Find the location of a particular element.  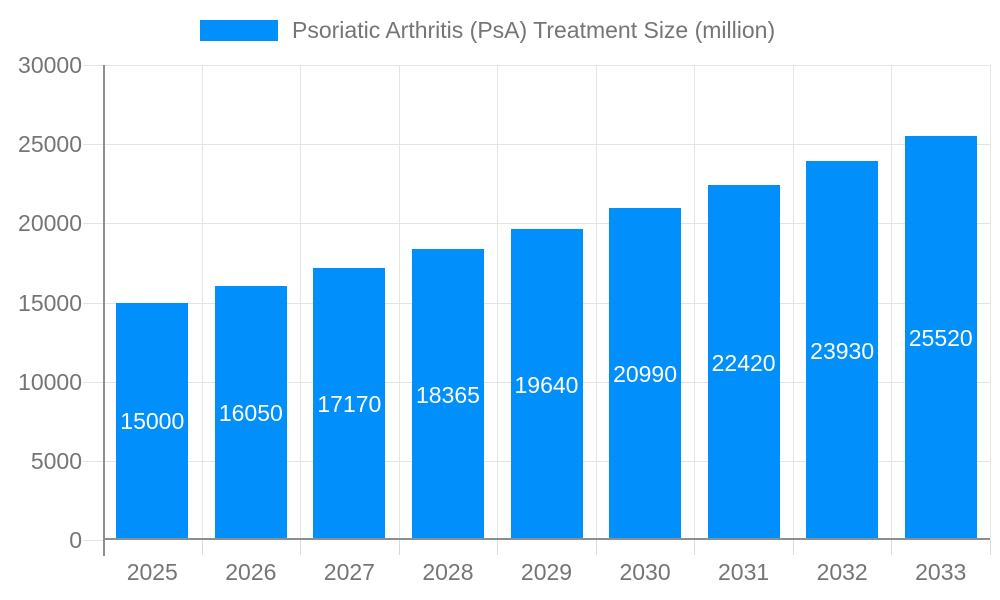

bar-value-label: 25520 is located at coordinates (940, 337).